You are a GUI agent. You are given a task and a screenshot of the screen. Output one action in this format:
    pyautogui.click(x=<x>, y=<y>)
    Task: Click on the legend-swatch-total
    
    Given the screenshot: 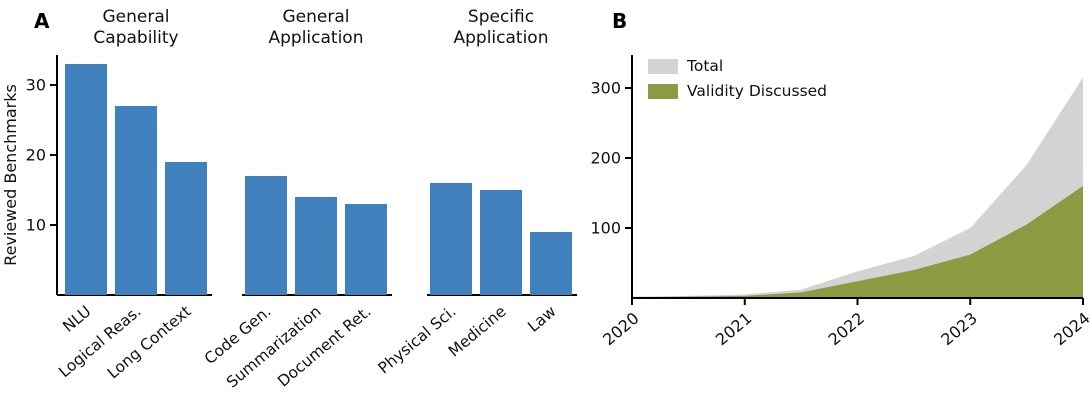 What is the action you would take?
    pyautogui.click(x=663, y=66)
    